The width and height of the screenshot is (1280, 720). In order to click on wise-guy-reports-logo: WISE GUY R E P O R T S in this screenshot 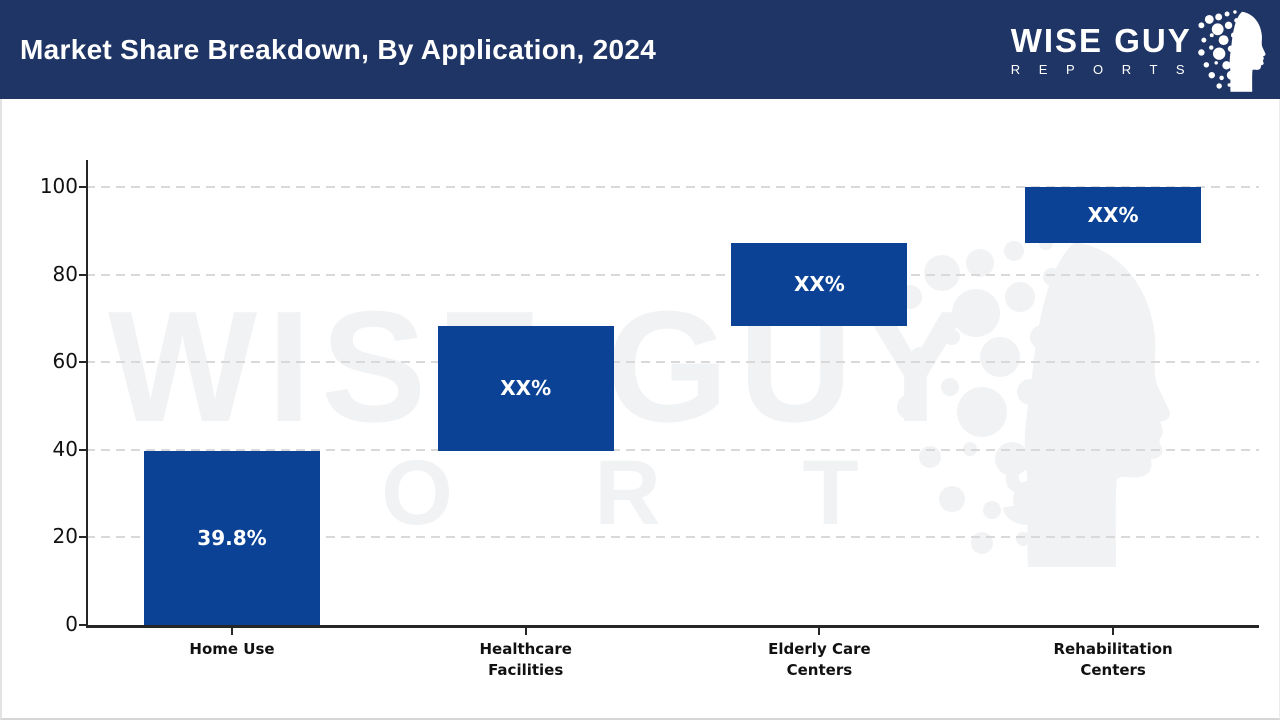, I will do `click(1139, 50)`.